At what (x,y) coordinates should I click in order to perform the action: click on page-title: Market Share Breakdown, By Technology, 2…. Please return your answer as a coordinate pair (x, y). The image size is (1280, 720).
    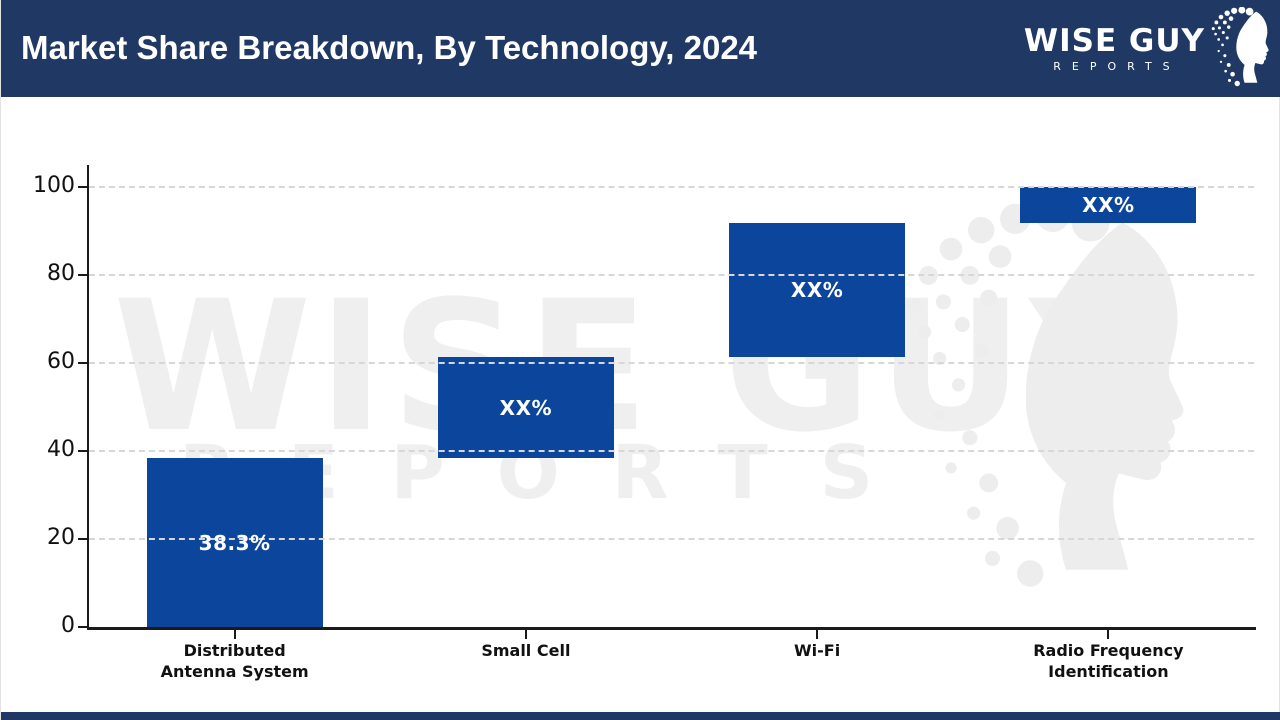
    Looking at the image, I should click on (389, 47).